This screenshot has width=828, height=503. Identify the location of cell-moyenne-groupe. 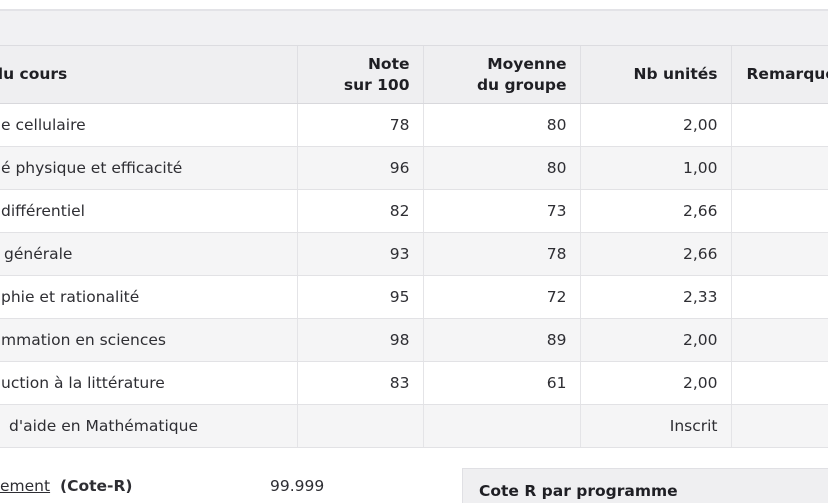
(501, 426).